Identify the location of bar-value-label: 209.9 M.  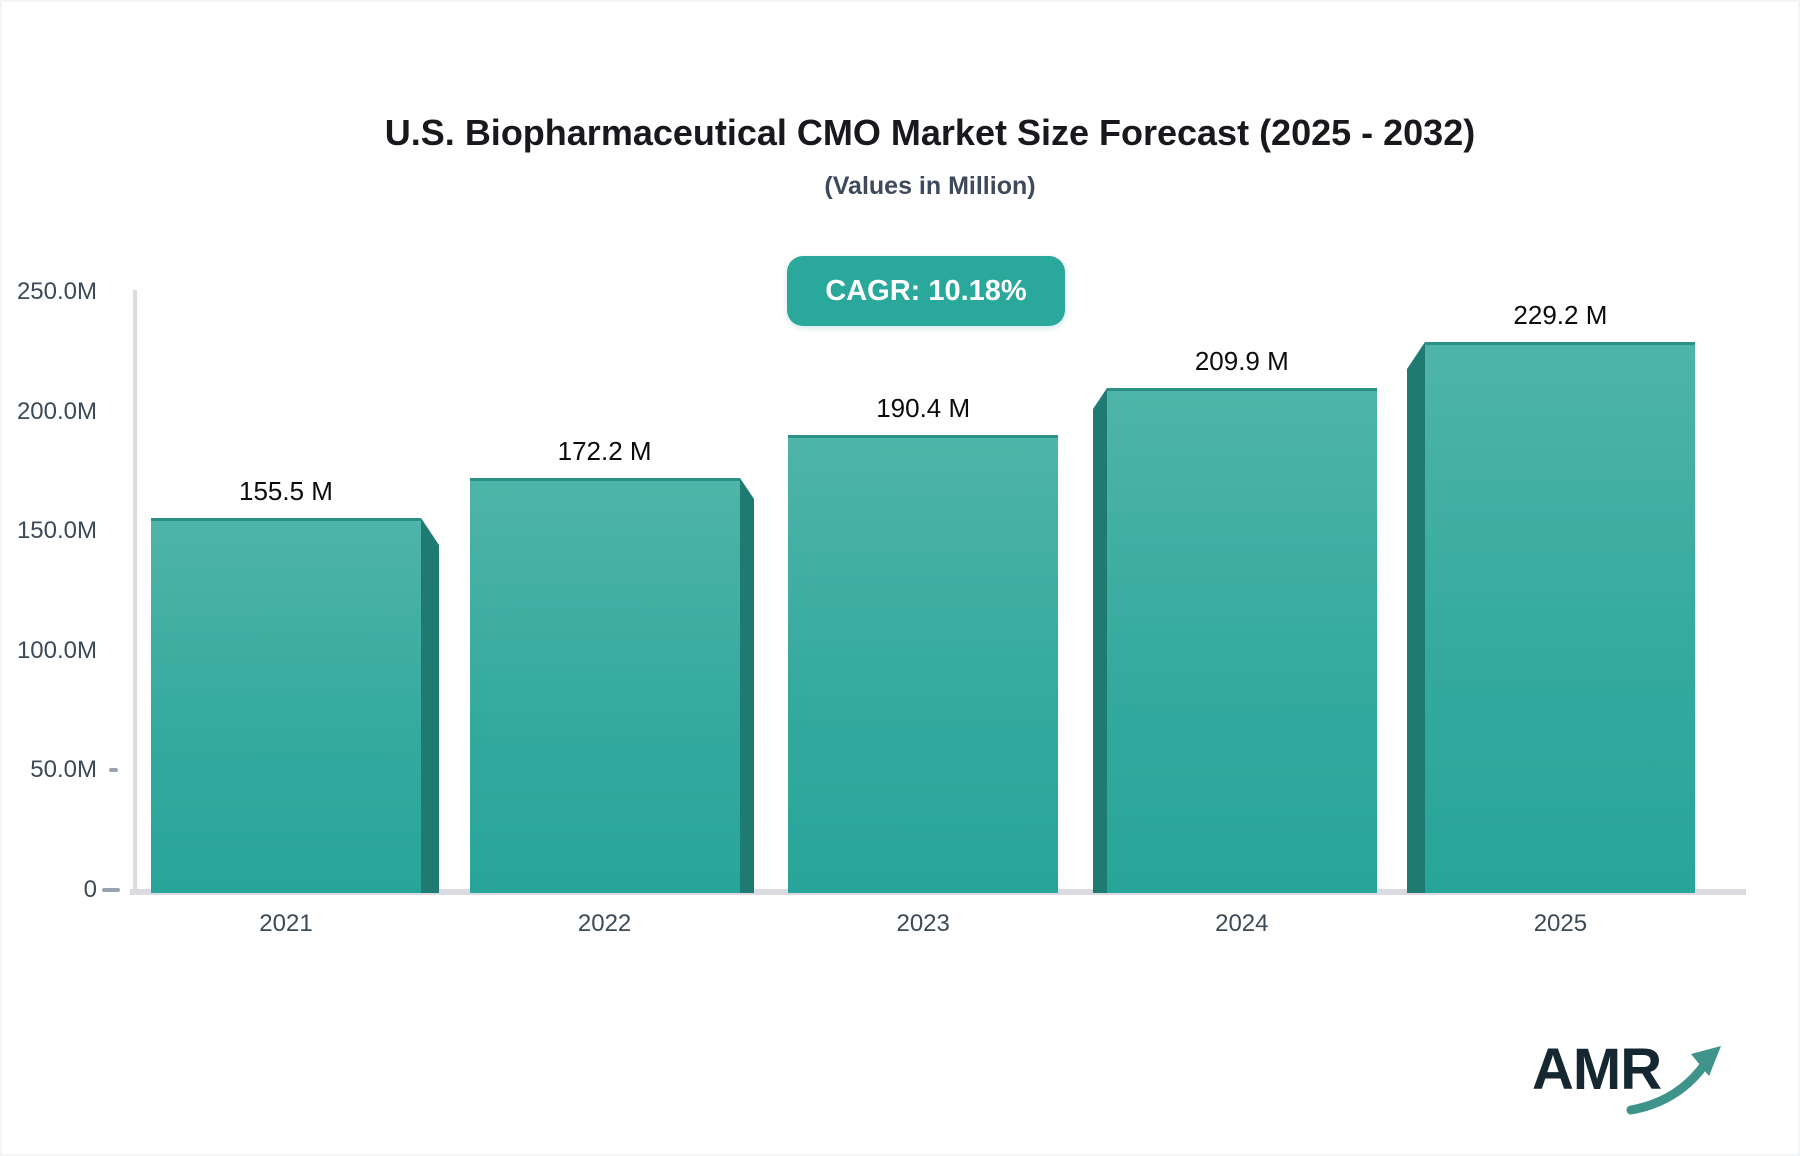
(1241, 361).